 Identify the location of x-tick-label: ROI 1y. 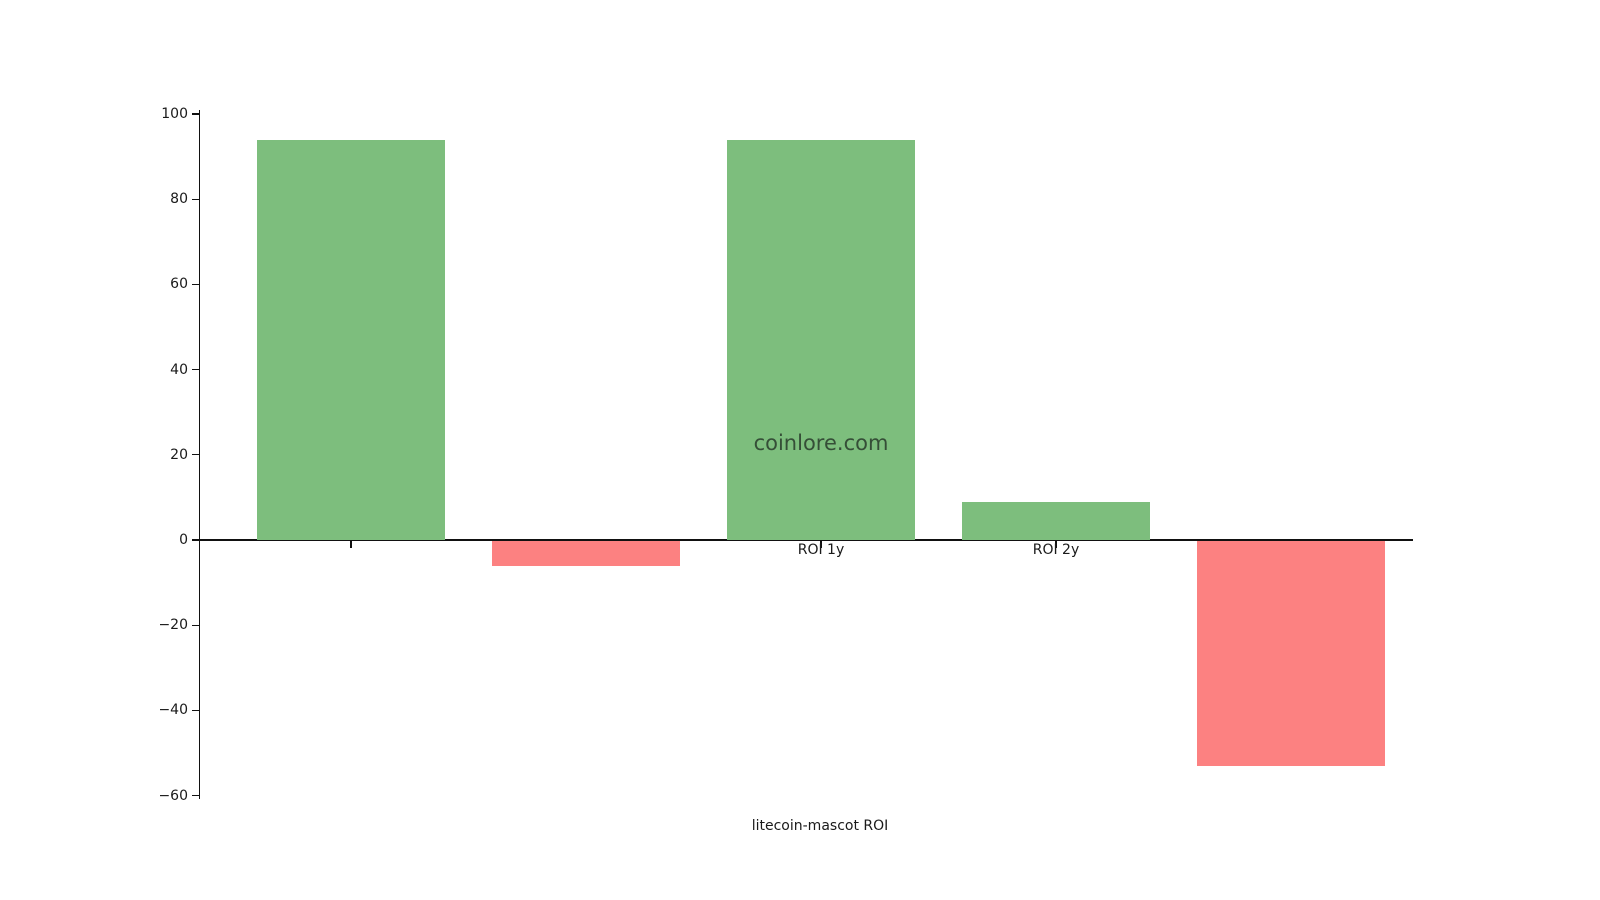
(821, 550).